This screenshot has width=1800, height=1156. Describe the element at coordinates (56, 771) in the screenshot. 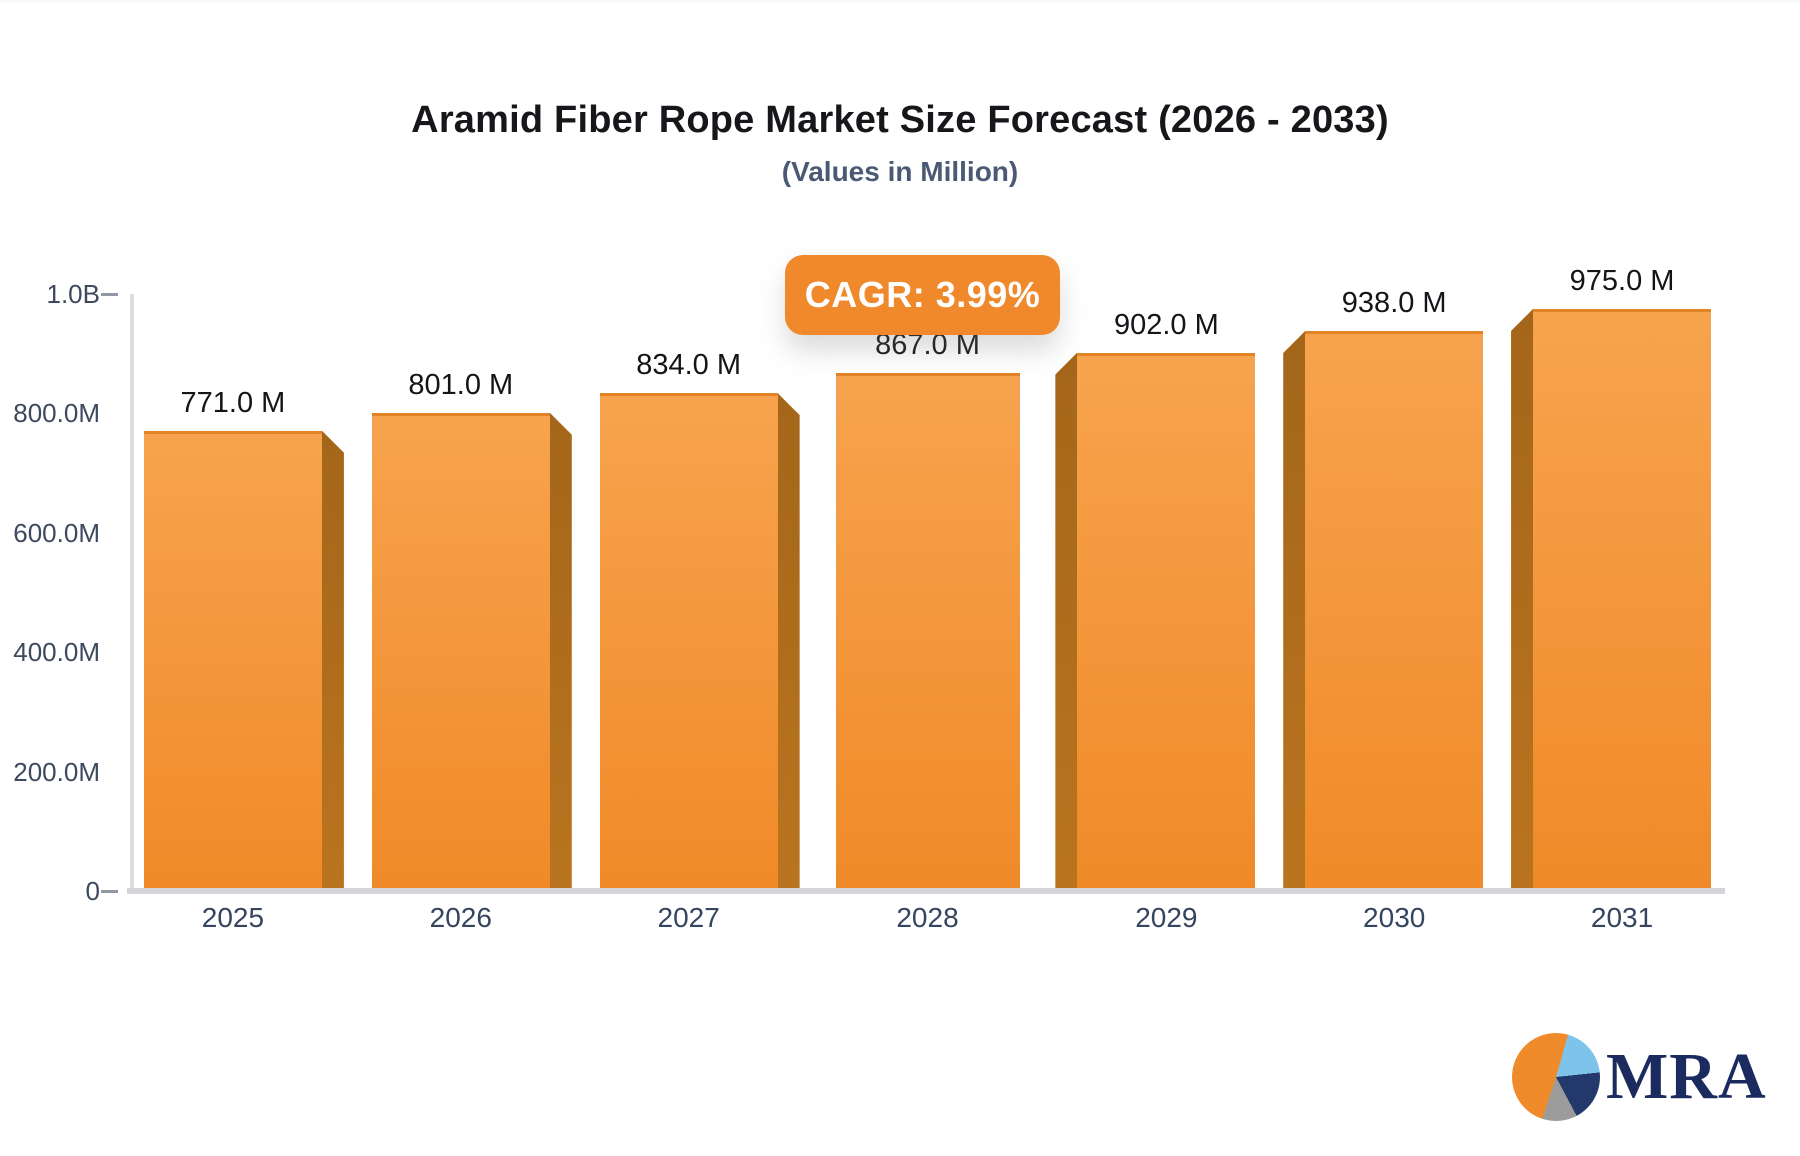

I see `y-axis-tick-label: 200.0M` at that location.